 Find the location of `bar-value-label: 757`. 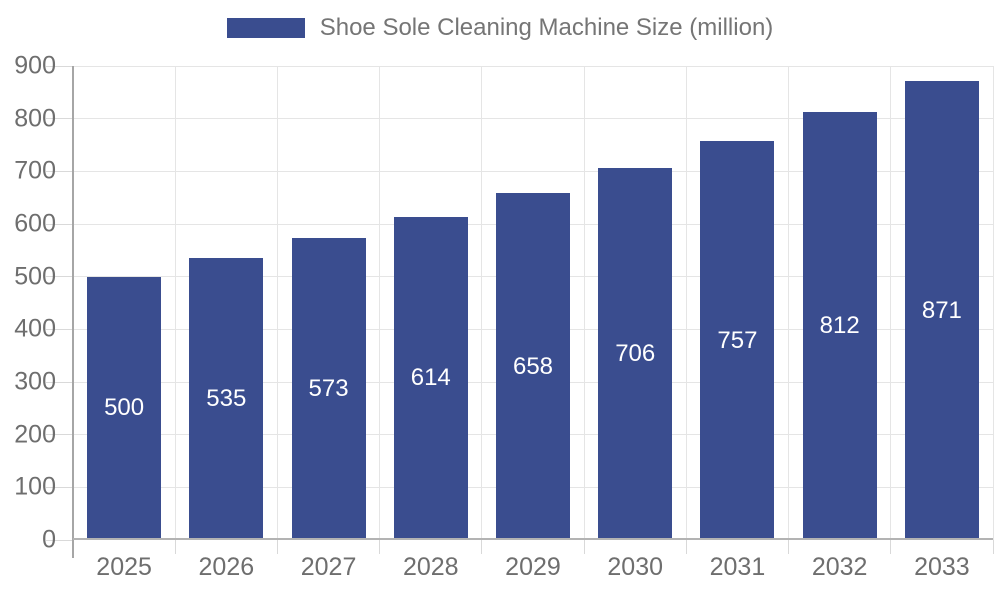

bar-value-label: 757 is located at coordinates (737, 340).